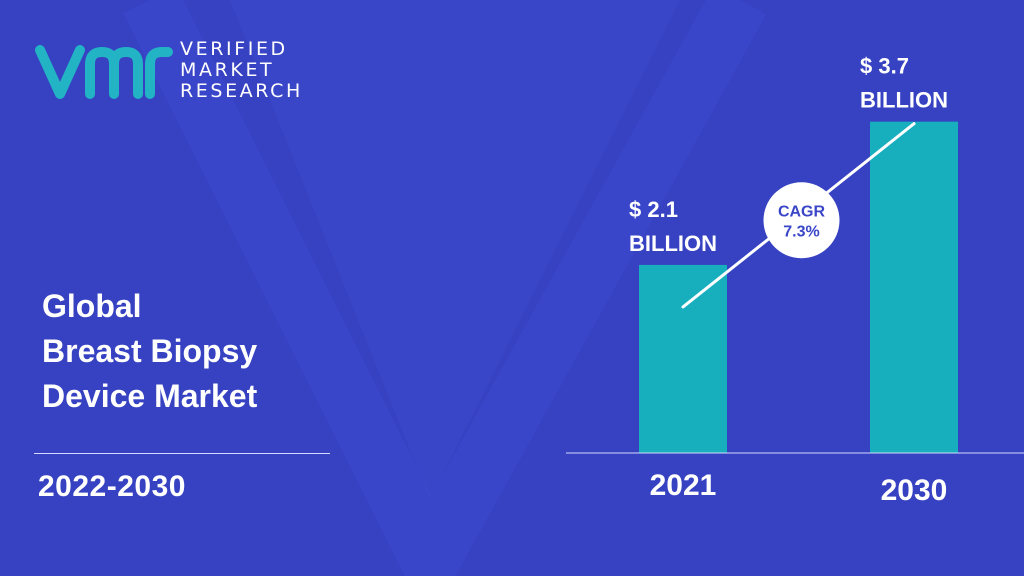 The image size is (1024, 576). Describe the element at coordinates (241, 90) in the screenshot. I see `logo-line-research: RESEARCH` at that location.